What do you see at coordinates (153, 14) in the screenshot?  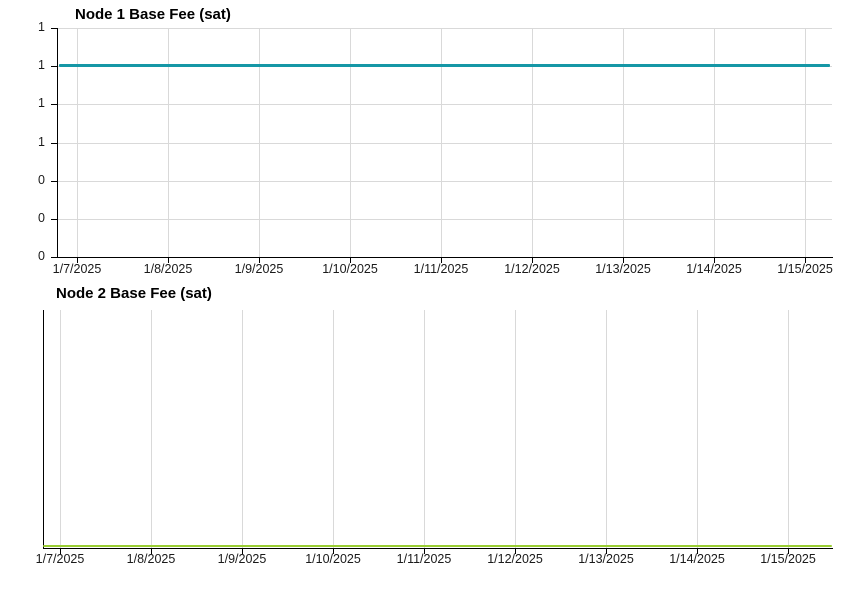 I see `chart-title-node-1: Node 1 Base Fee (sat)` at bounding box center [153, 14].